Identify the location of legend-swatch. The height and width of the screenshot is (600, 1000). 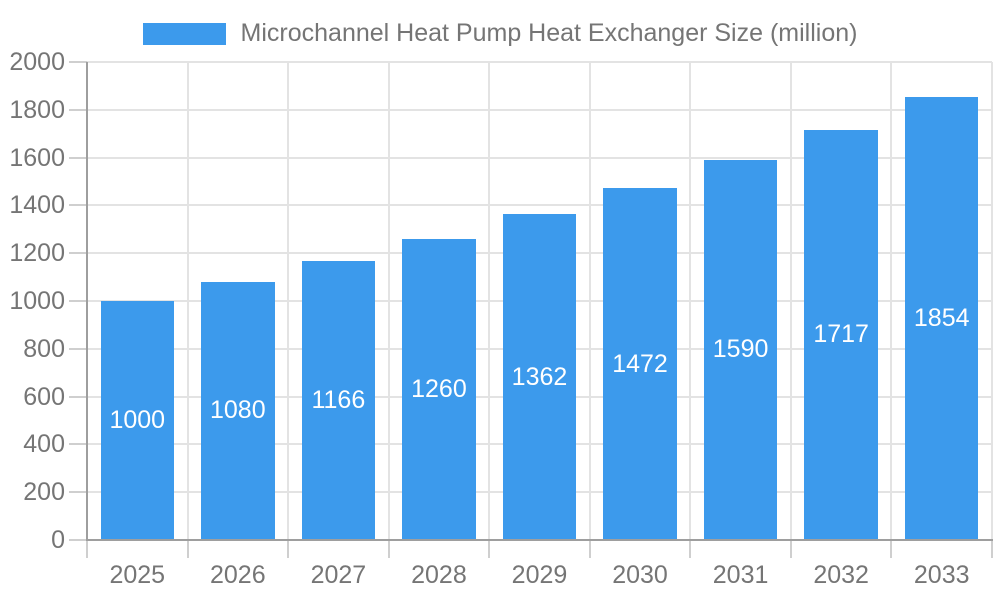
(184, 33).